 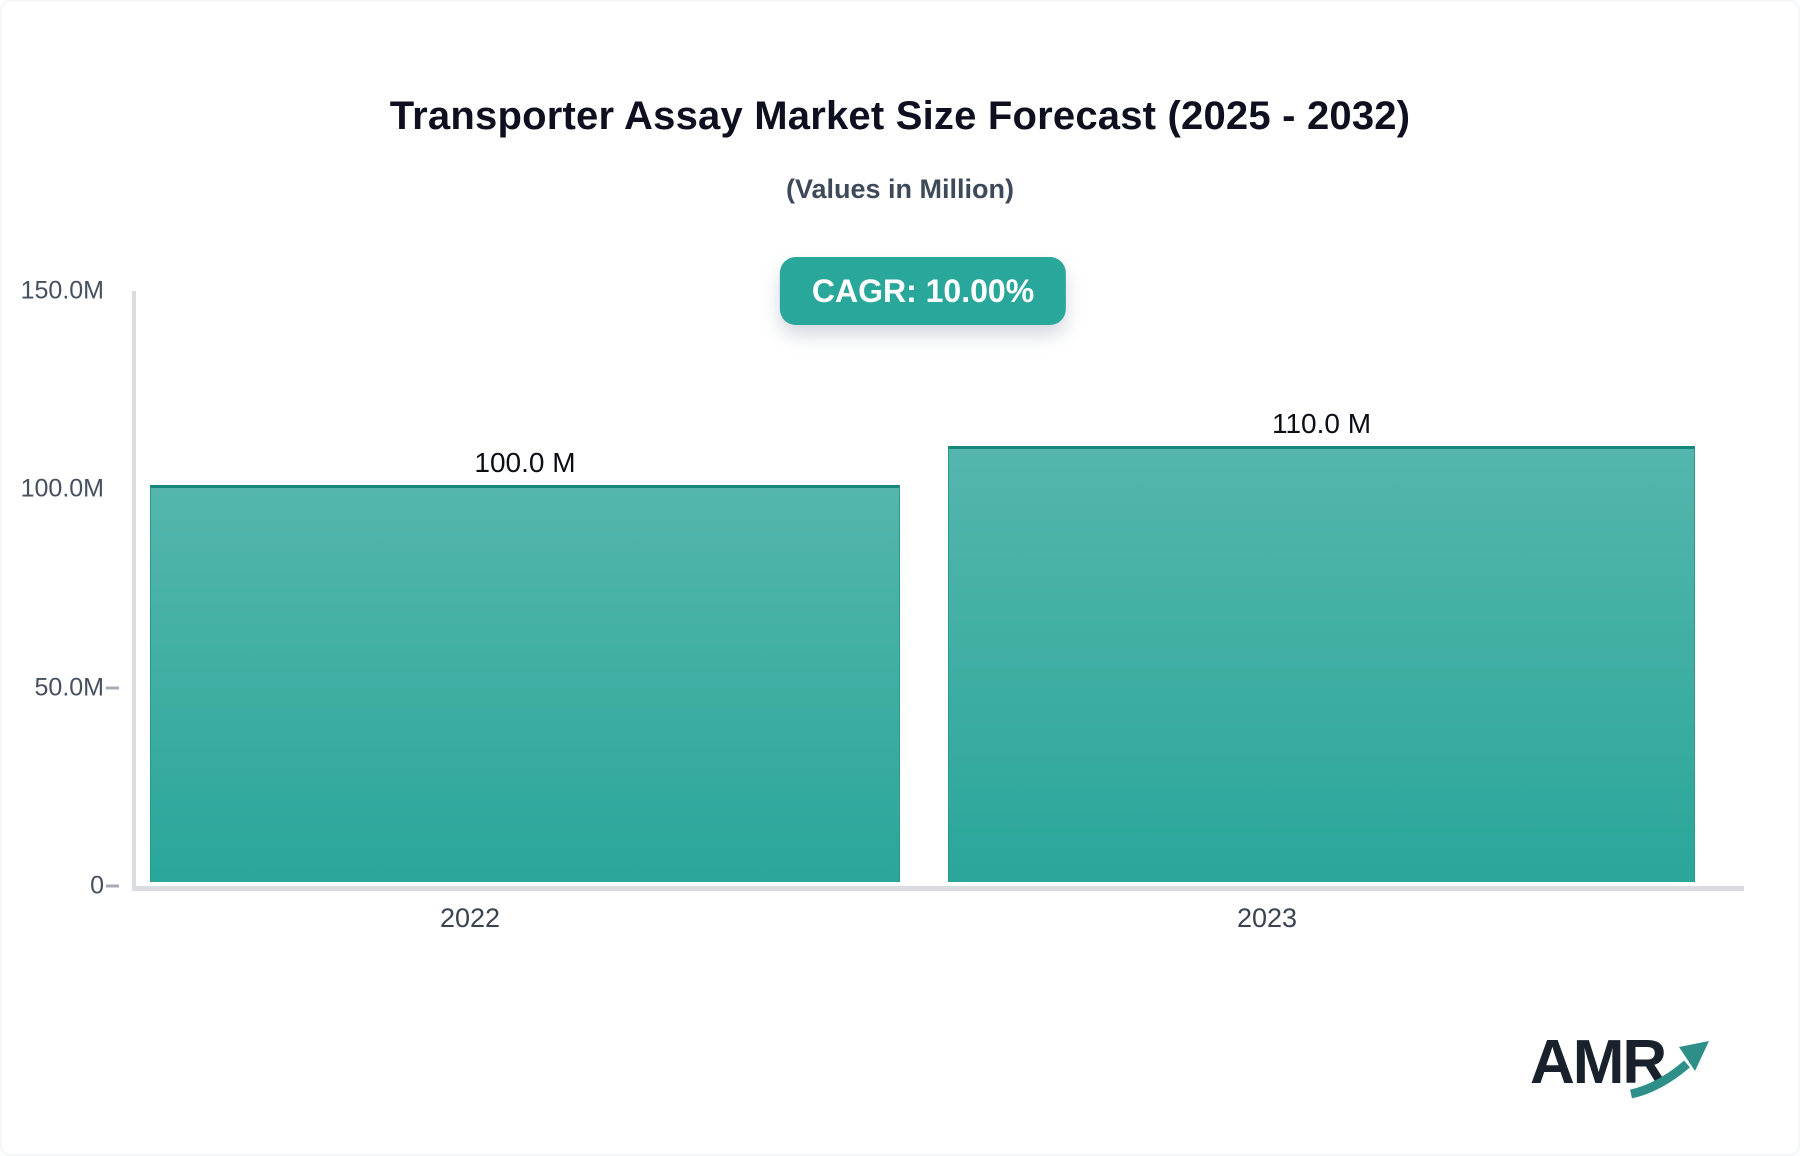 I want to click on bar-value-label: 100.0 M, so click(x=525, y=462).